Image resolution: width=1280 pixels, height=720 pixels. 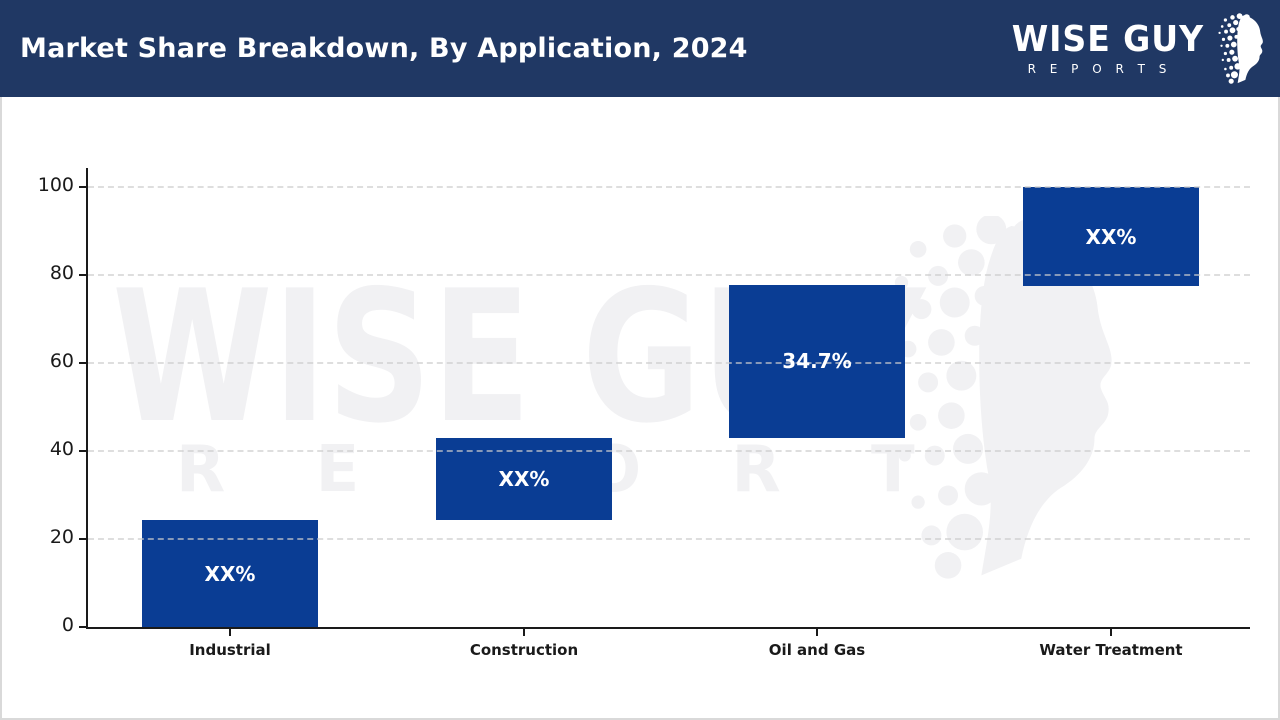 What do you see at coordinates (67, 625) in the screenshot?
I see `y-axis-tick-label: 0` at bounding box center [67, 625].